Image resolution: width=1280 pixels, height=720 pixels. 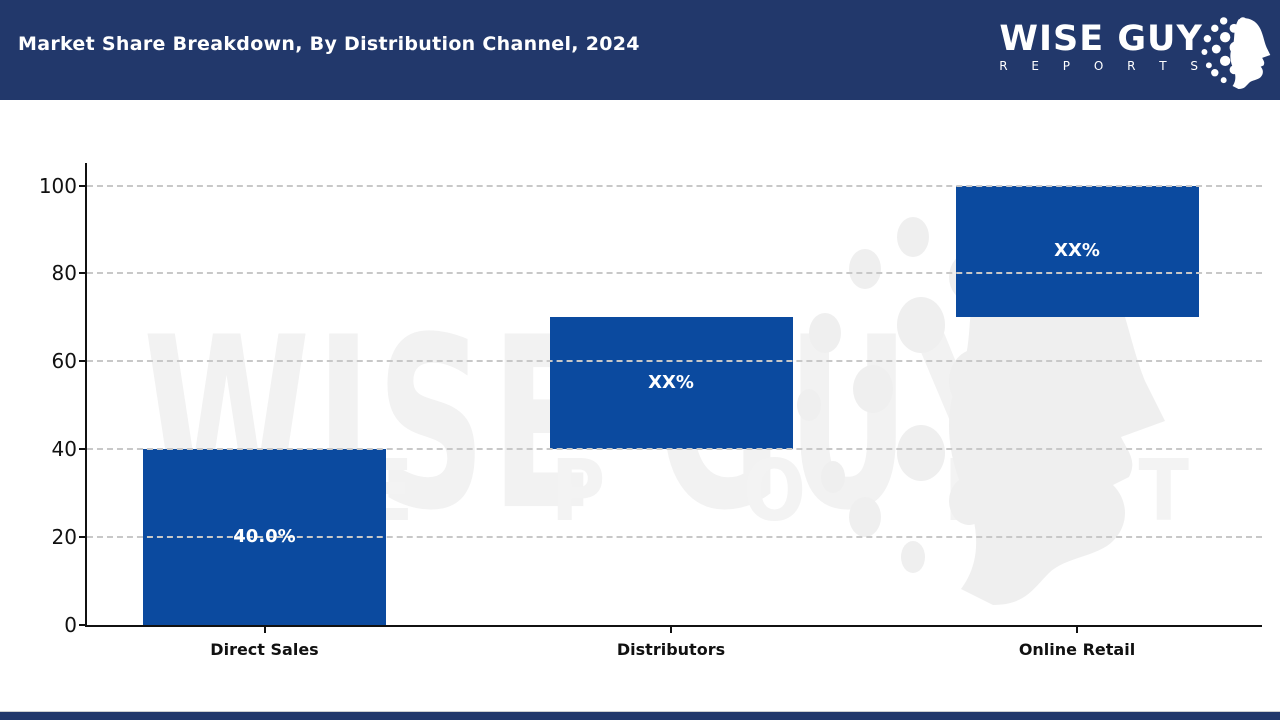 What do you see at coordinates (1103, 66) in the screenshot?
I see `logo-subtext: R E P O R T S` at bounding box center [1103, 66].